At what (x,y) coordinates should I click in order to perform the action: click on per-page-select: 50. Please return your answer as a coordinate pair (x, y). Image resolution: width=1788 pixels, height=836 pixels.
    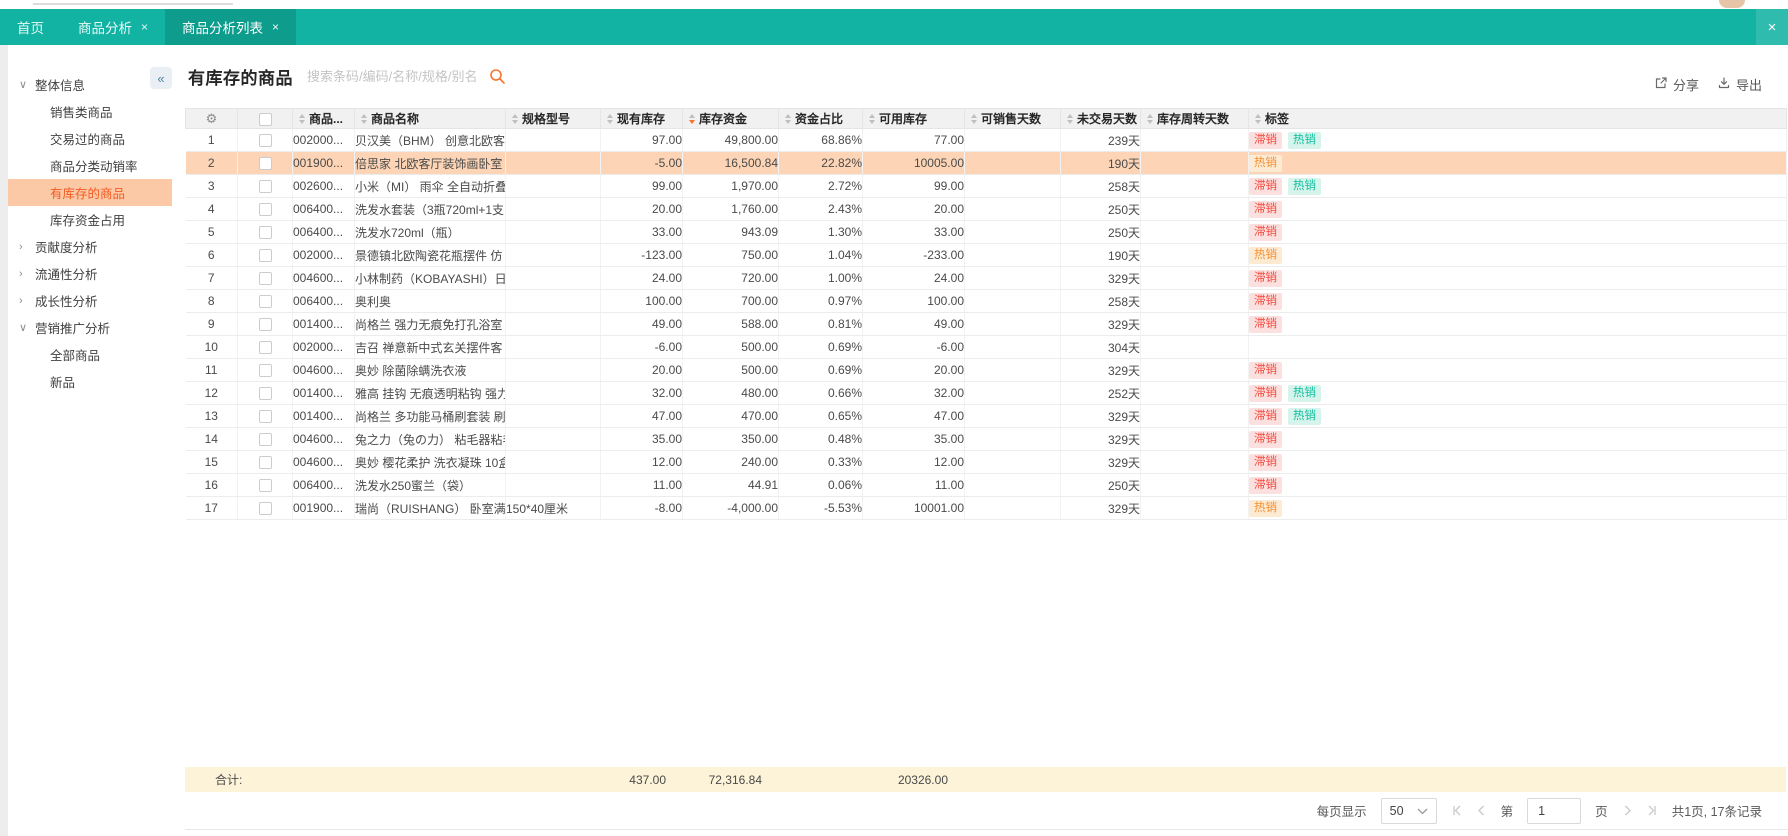
    Looking at the image, I should click on (1408, 810).